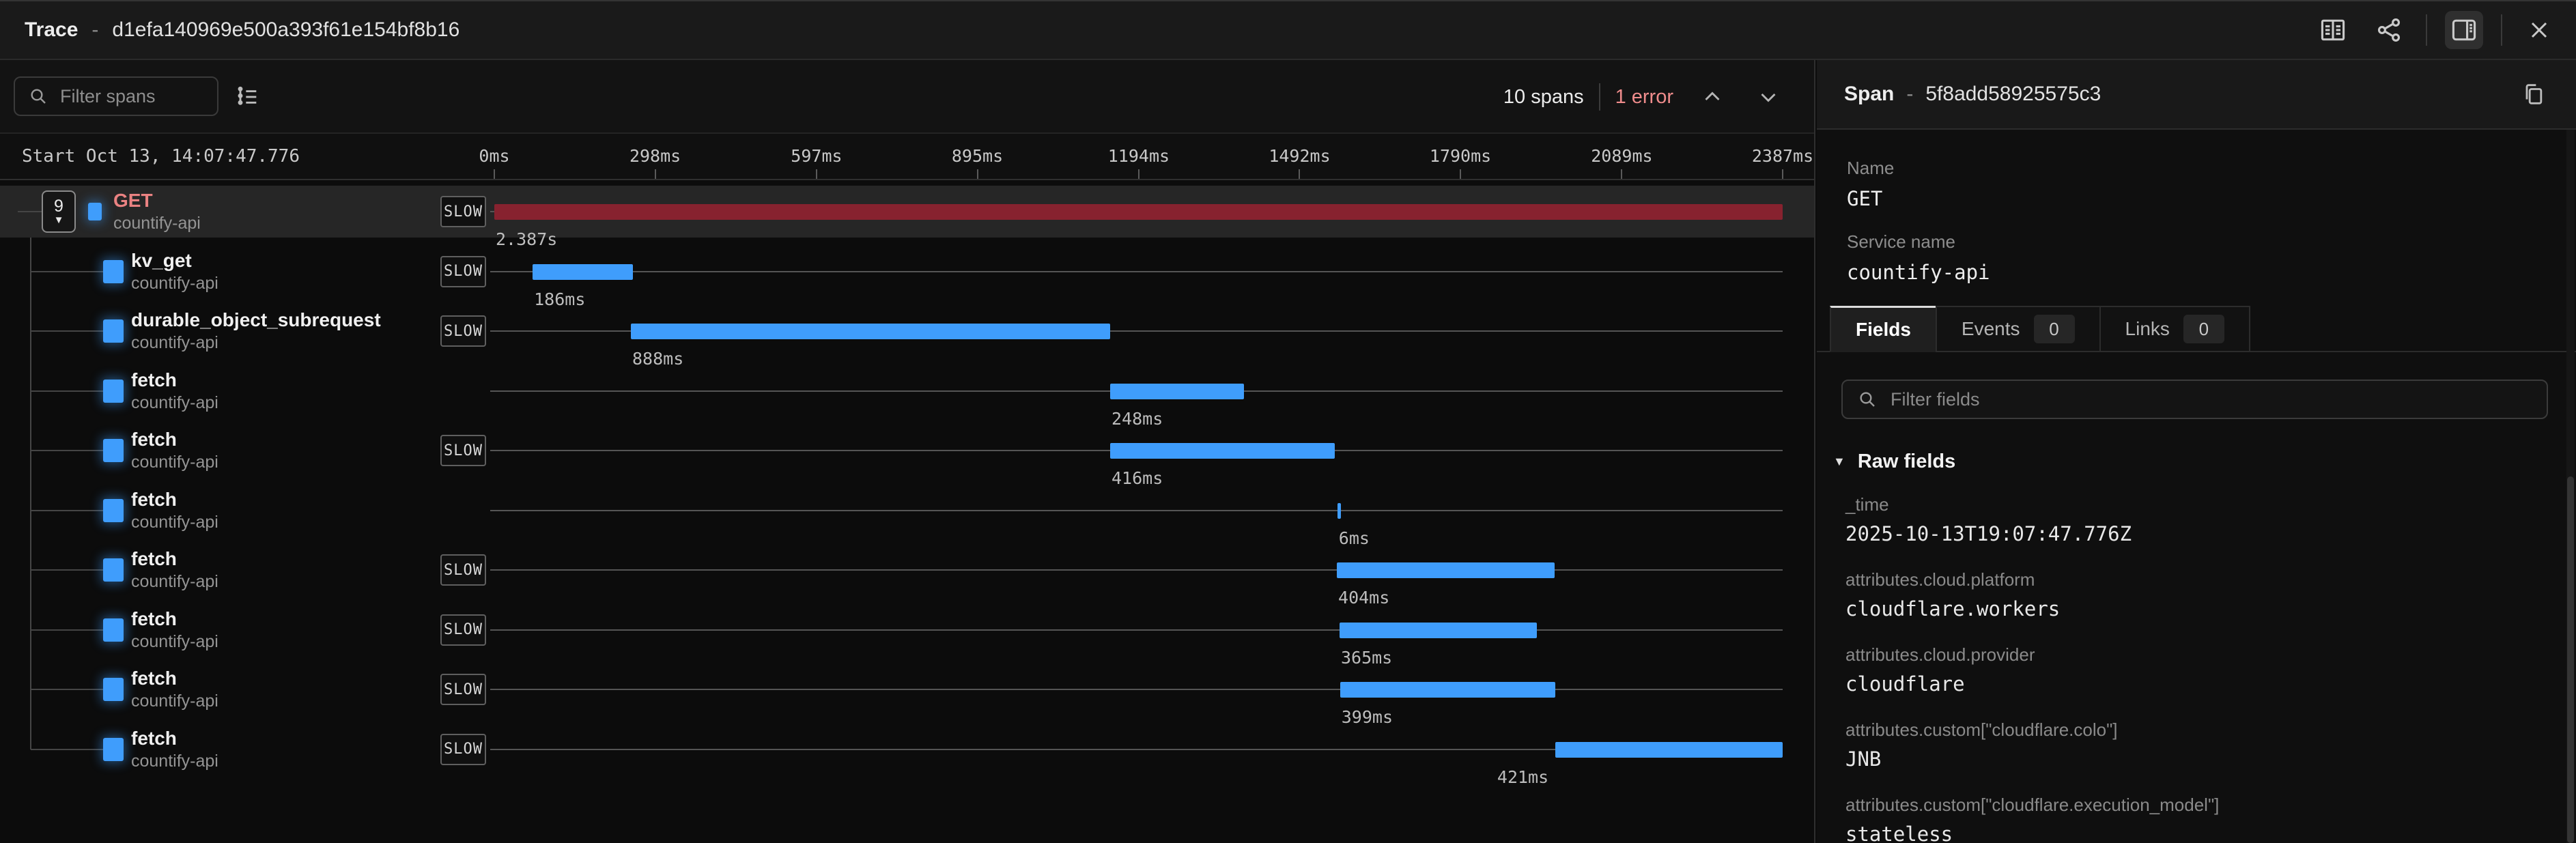 The image size is (2576, 843). What do you see at coordinates (2018, 329) in the screenshot?
I see `tab-events: Events 0` at bounding box center [2018, 329].